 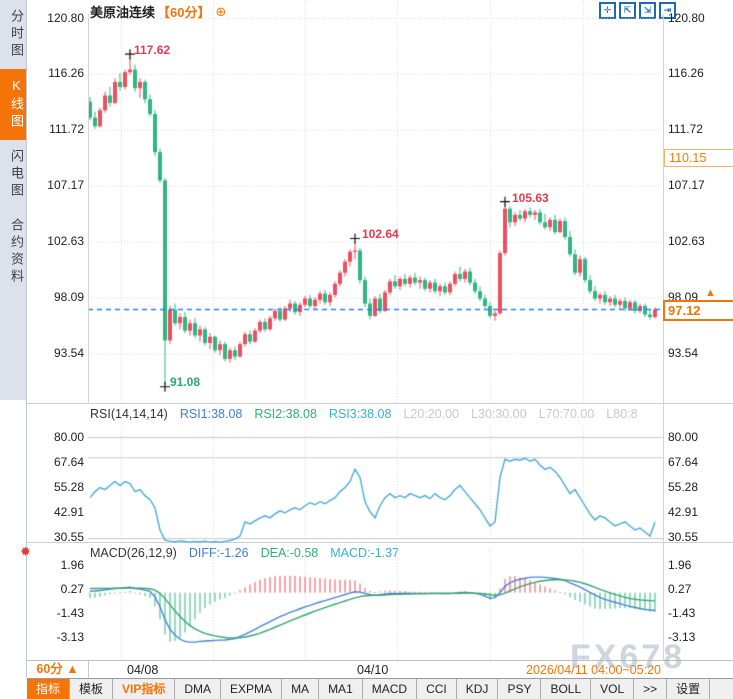 I want to click on toolbar-item-ma: MA, so click(x=301, y=689).